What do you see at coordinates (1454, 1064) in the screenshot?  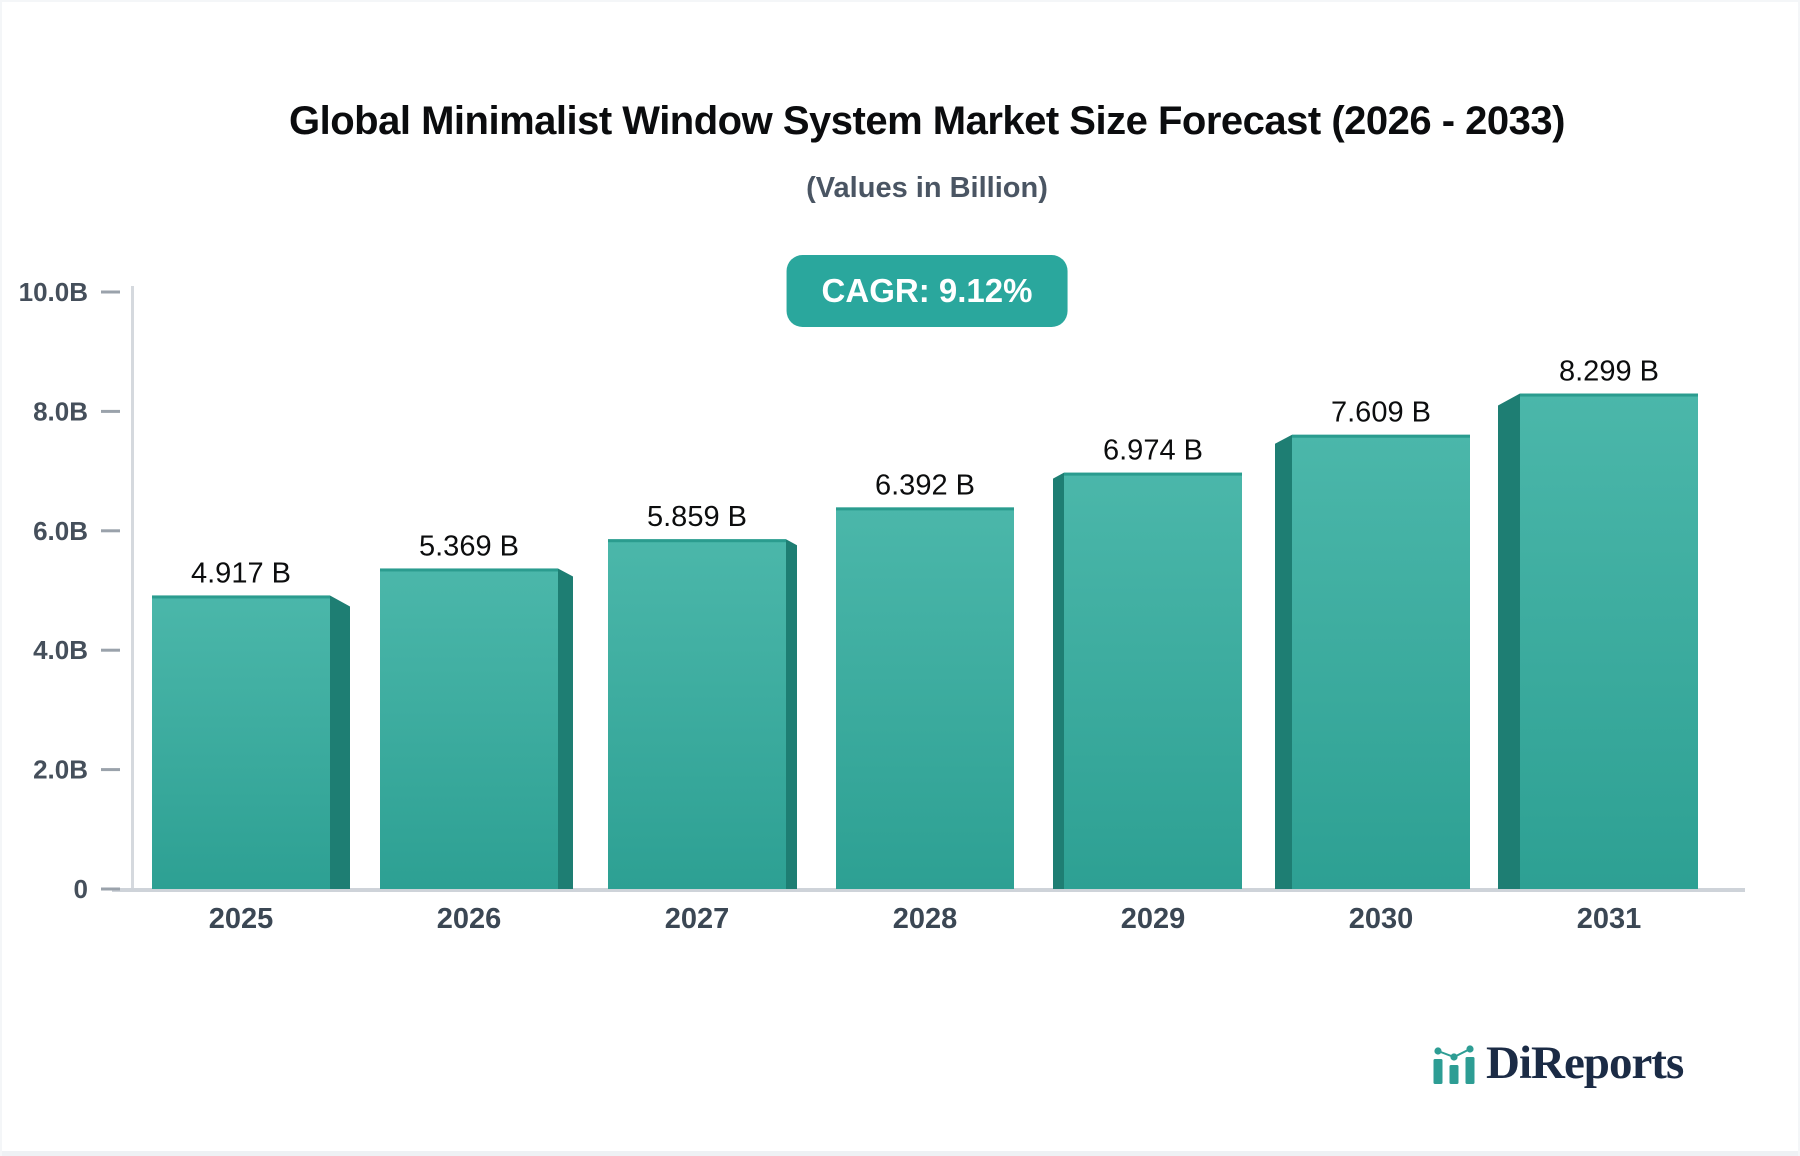 I see `logo-chart-icon` at bounding box center [1454, 1064].